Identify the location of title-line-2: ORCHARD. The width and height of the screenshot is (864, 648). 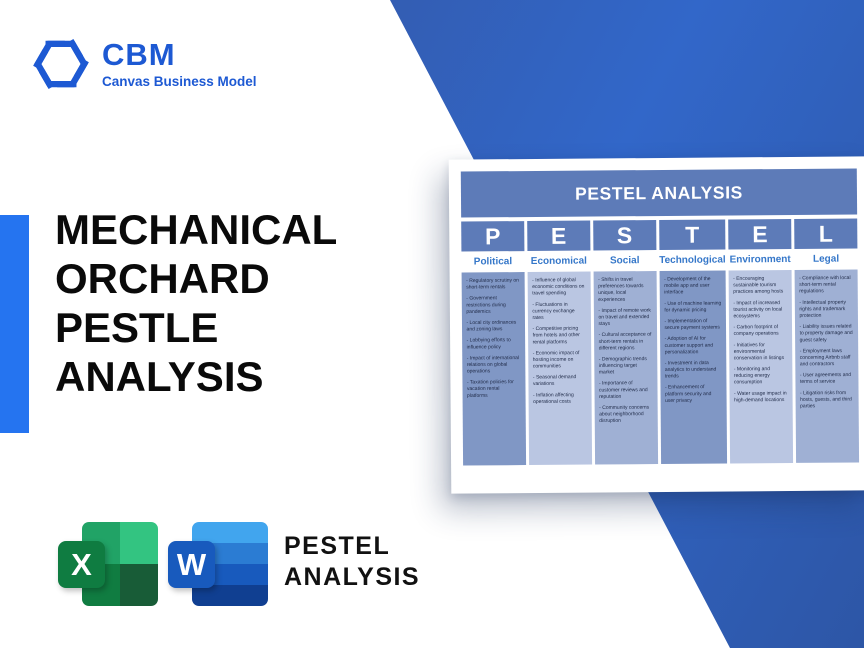
(162, 278).